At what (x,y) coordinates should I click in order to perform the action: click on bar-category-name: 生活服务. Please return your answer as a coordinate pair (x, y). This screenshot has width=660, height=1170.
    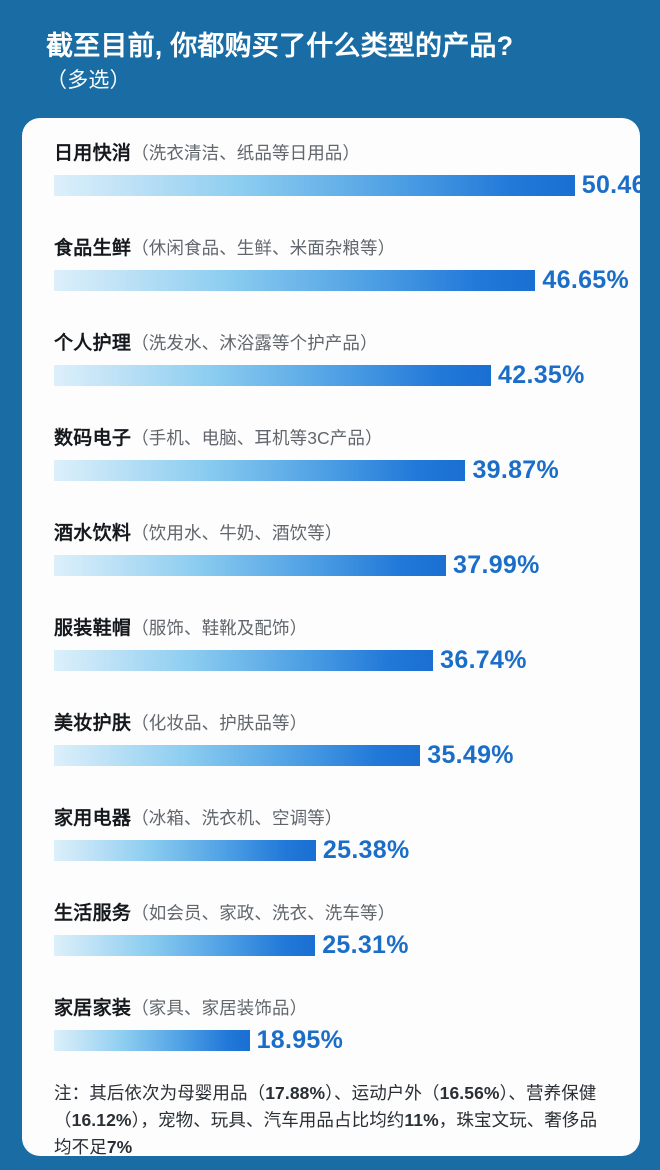
    Looking at the image, I should click on (93, 913).